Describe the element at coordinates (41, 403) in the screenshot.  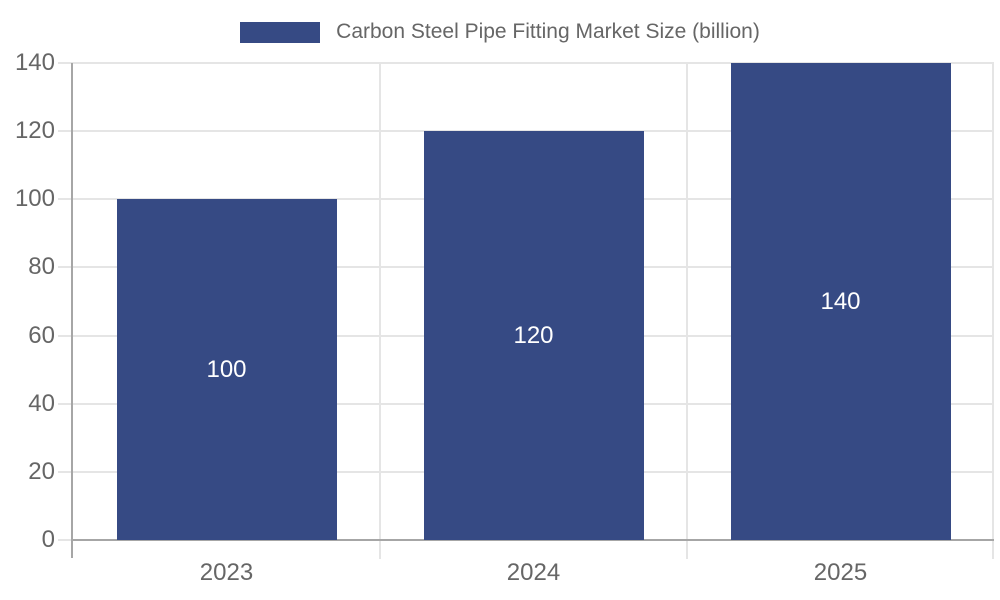
I see `y-tick-label: 40` at that location.